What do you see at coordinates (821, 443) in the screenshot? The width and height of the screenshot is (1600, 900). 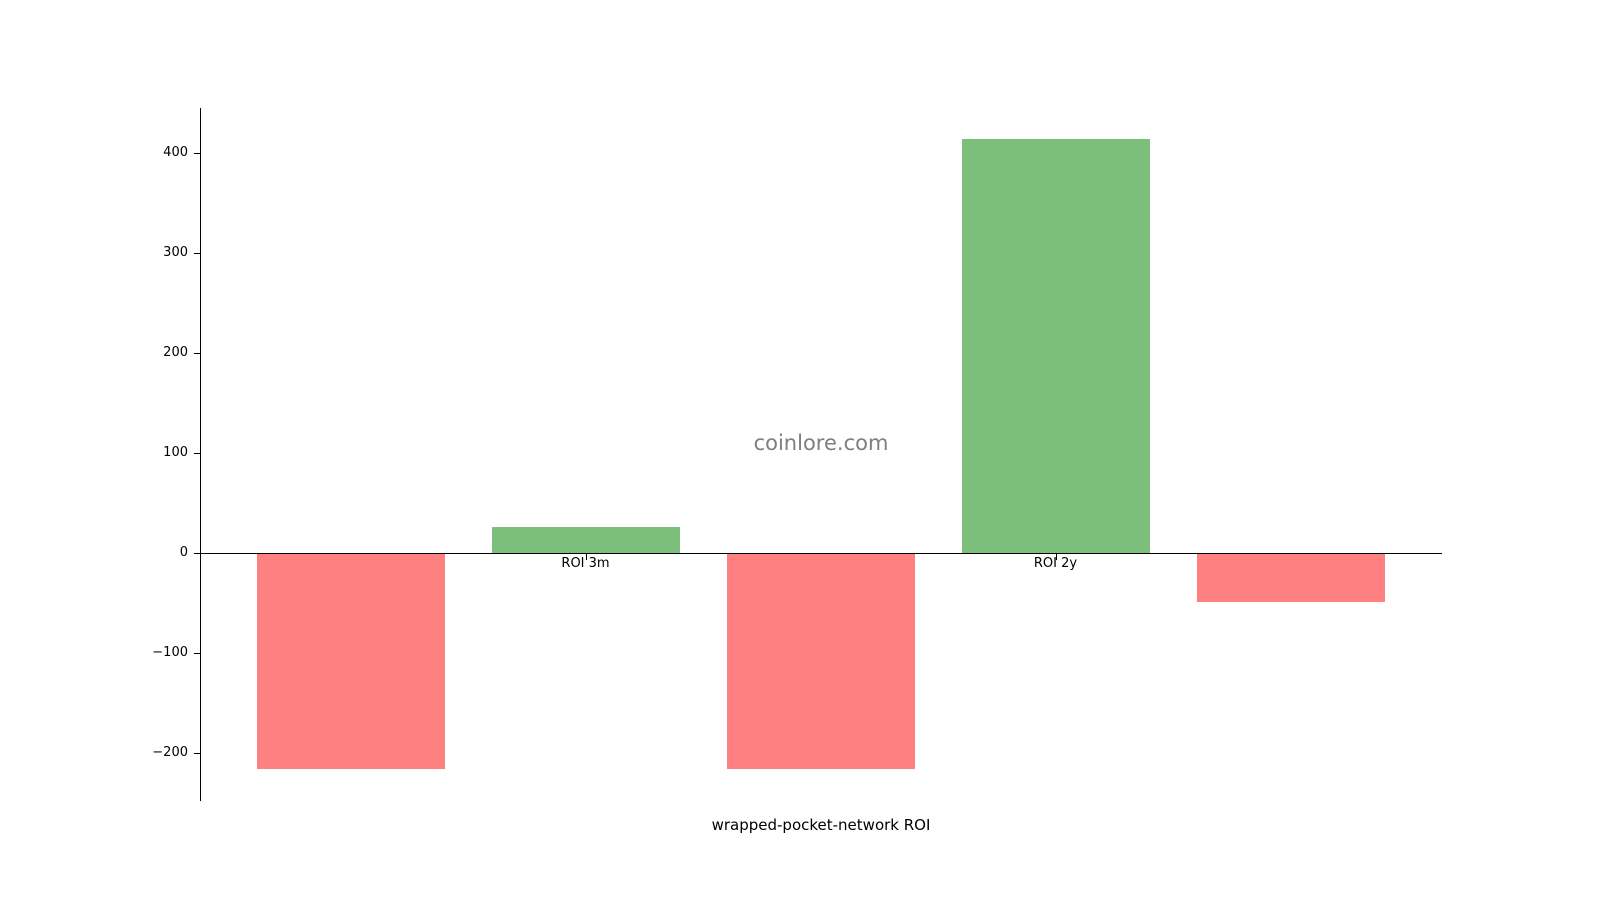 I see `watermark: coinlore.com` at bounding box center [821, 443].